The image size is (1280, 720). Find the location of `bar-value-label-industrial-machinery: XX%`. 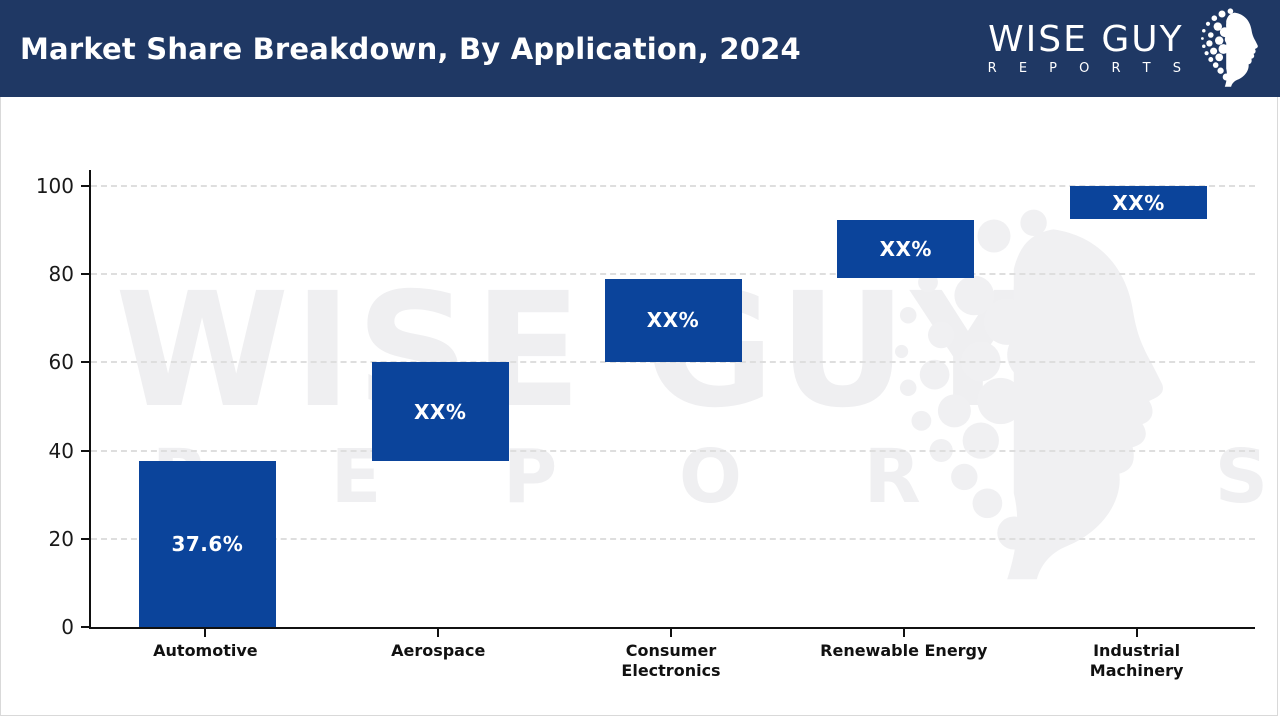

bar-value-label-industrial-machinery: XX% is located at coordinates (1138, 202).